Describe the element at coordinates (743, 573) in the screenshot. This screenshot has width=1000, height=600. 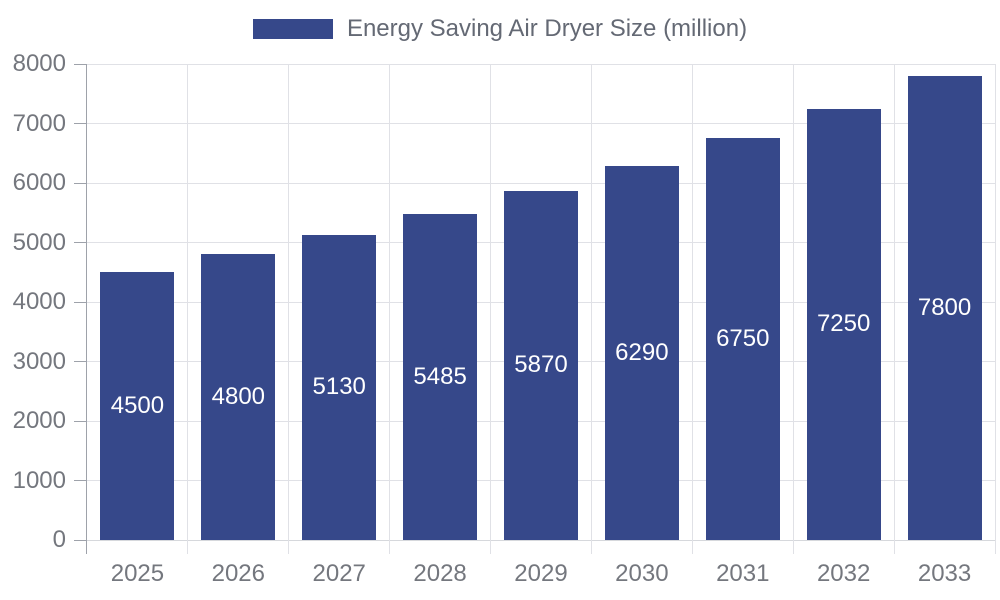
I see `x-axis-label: 2031` at that location.